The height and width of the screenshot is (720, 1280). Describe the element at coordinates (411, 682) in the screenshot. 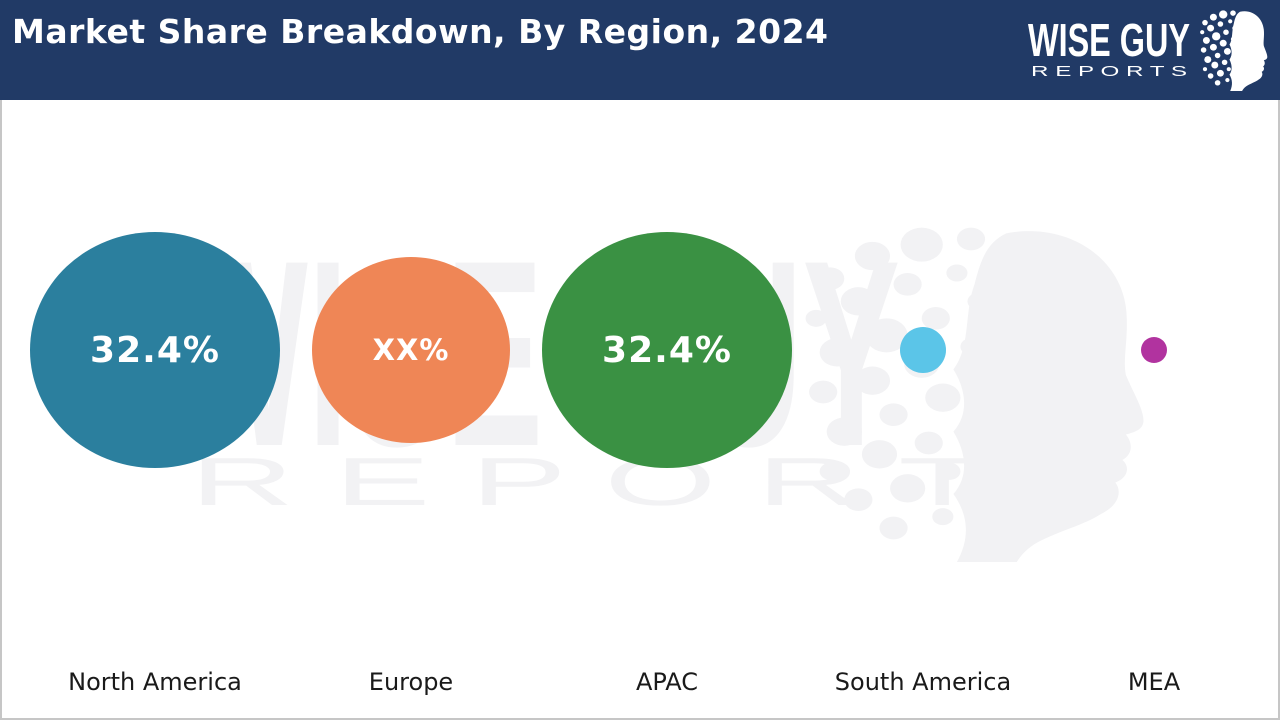

I see `category-label: Europe` at that location.